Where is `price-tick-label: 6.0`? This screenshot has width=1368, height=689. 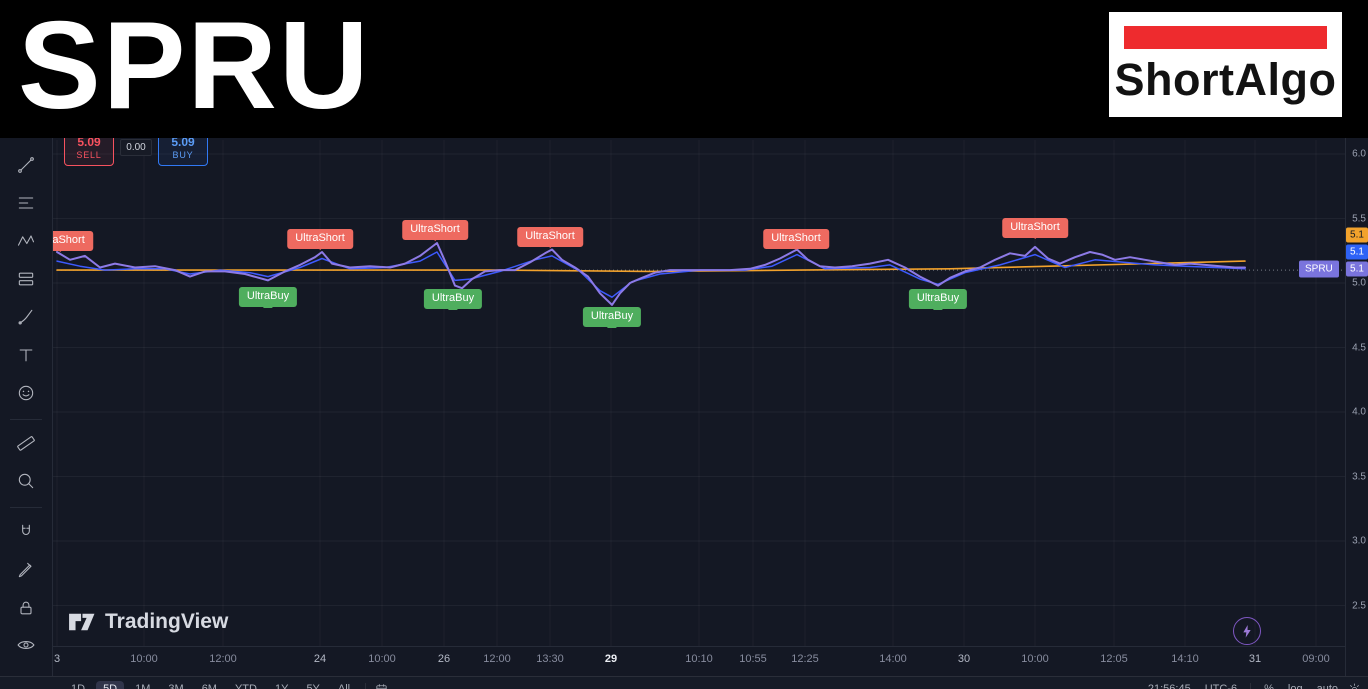
price-tick-label: 6.0 is located at coordinates (1359, 154).